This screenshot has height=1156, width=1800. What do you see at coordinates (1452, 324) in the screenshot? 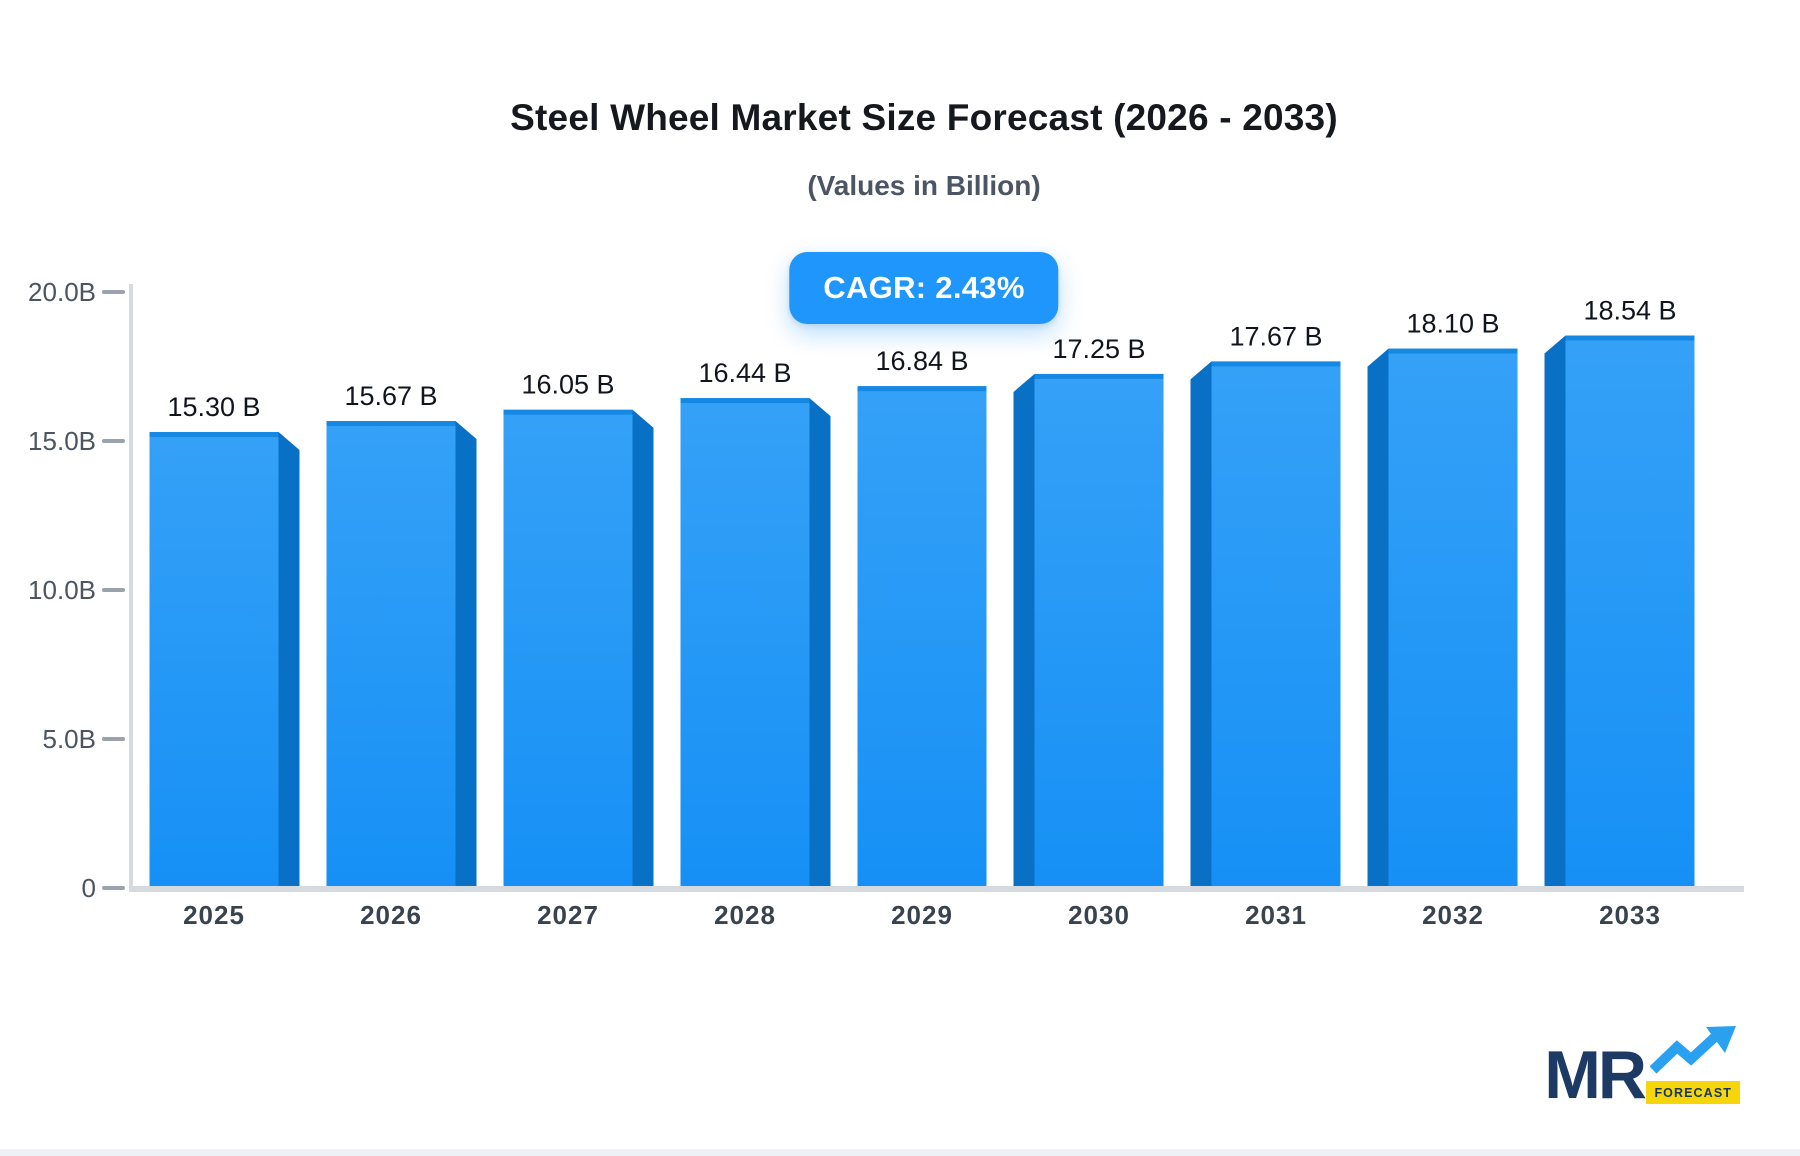
I see `bar-value-label: 18.10 B` at bounding box center [1452, 324].